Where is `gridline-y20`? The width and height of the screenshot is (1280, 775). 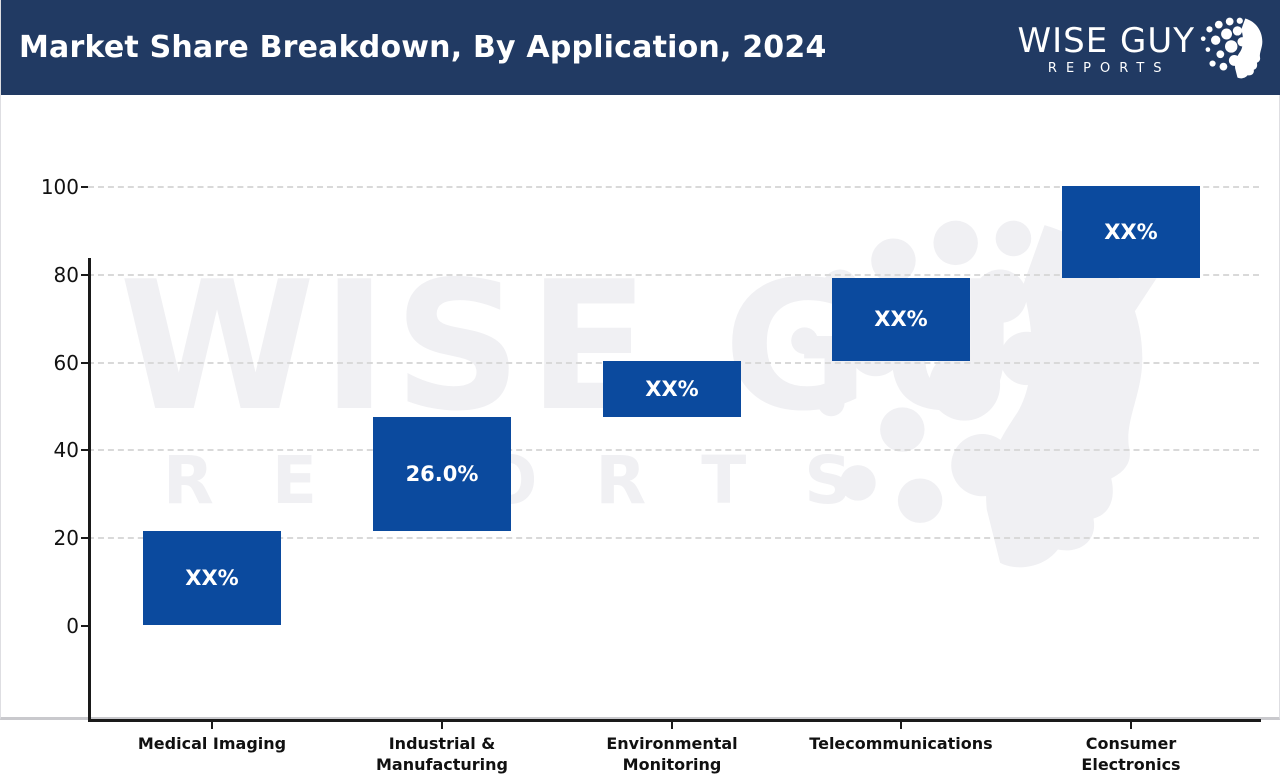
gridline-y20 is located at coordinates (673, 538).